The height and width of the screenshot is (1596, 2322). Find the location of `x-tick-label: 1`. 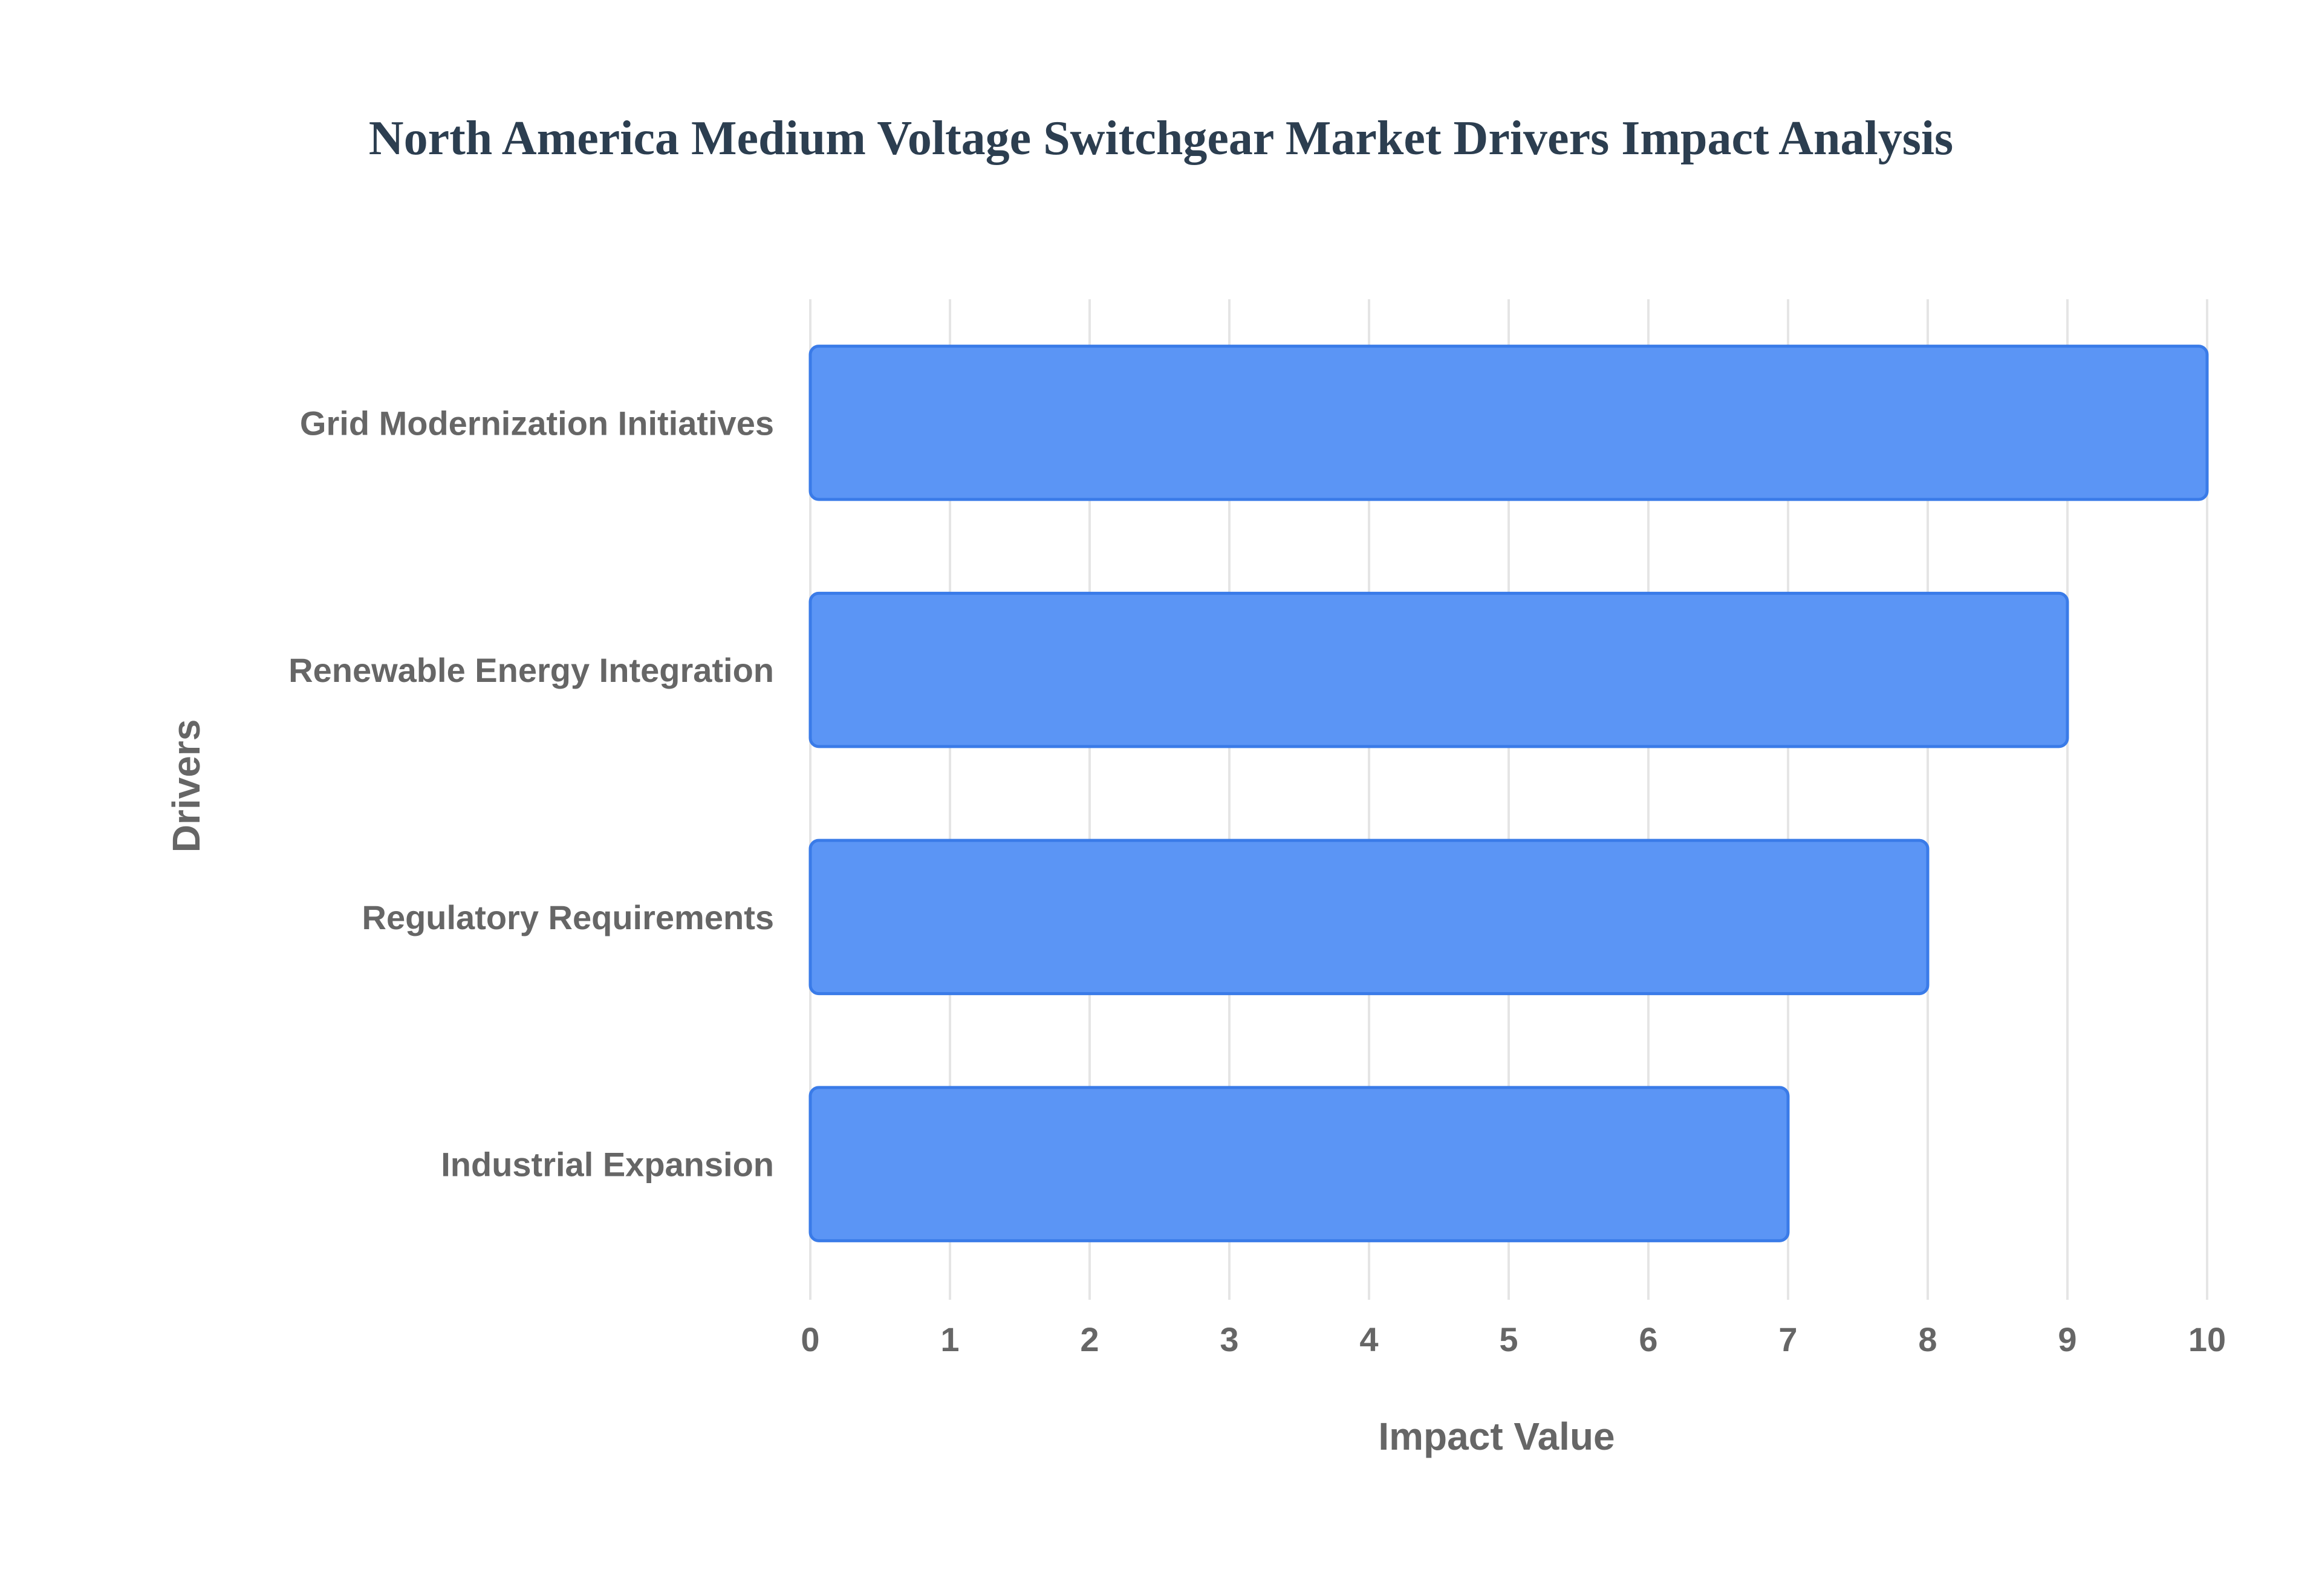

x-tick-label: 1 is located at coordinates (949, 1339).